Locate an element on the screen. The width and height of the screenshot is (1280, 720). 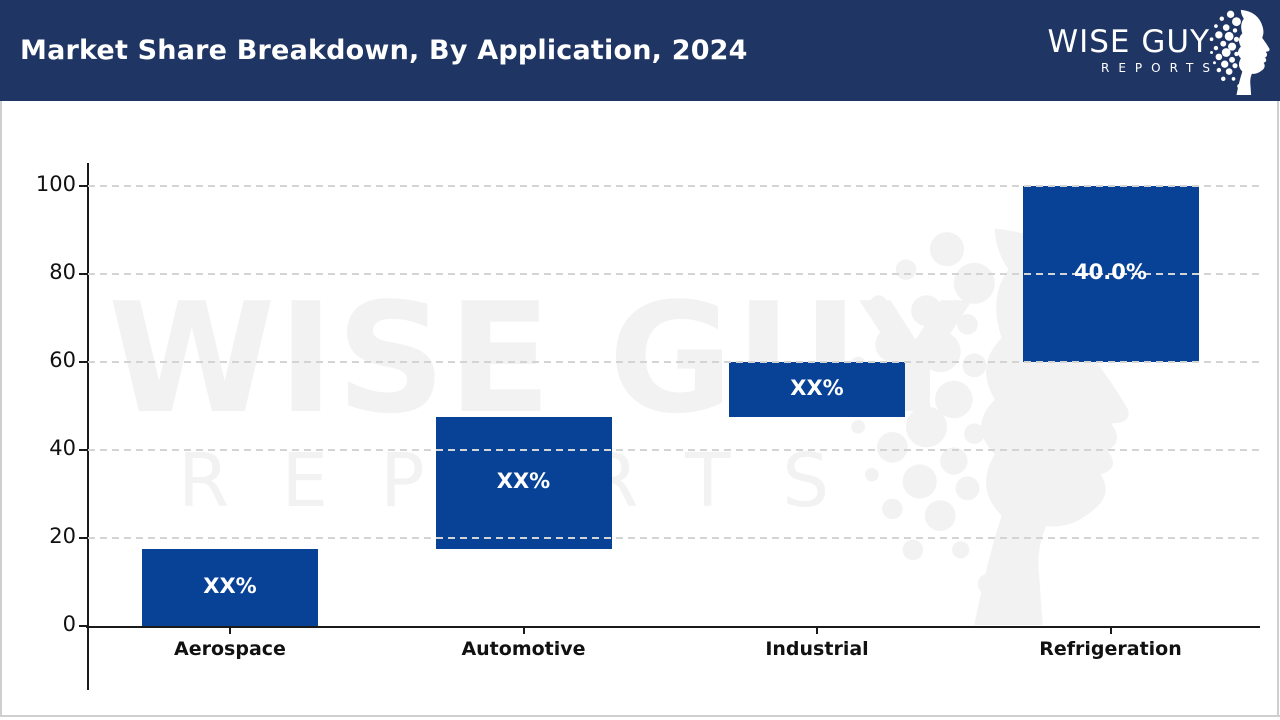
right-border is located at coordinates (1278, 408).